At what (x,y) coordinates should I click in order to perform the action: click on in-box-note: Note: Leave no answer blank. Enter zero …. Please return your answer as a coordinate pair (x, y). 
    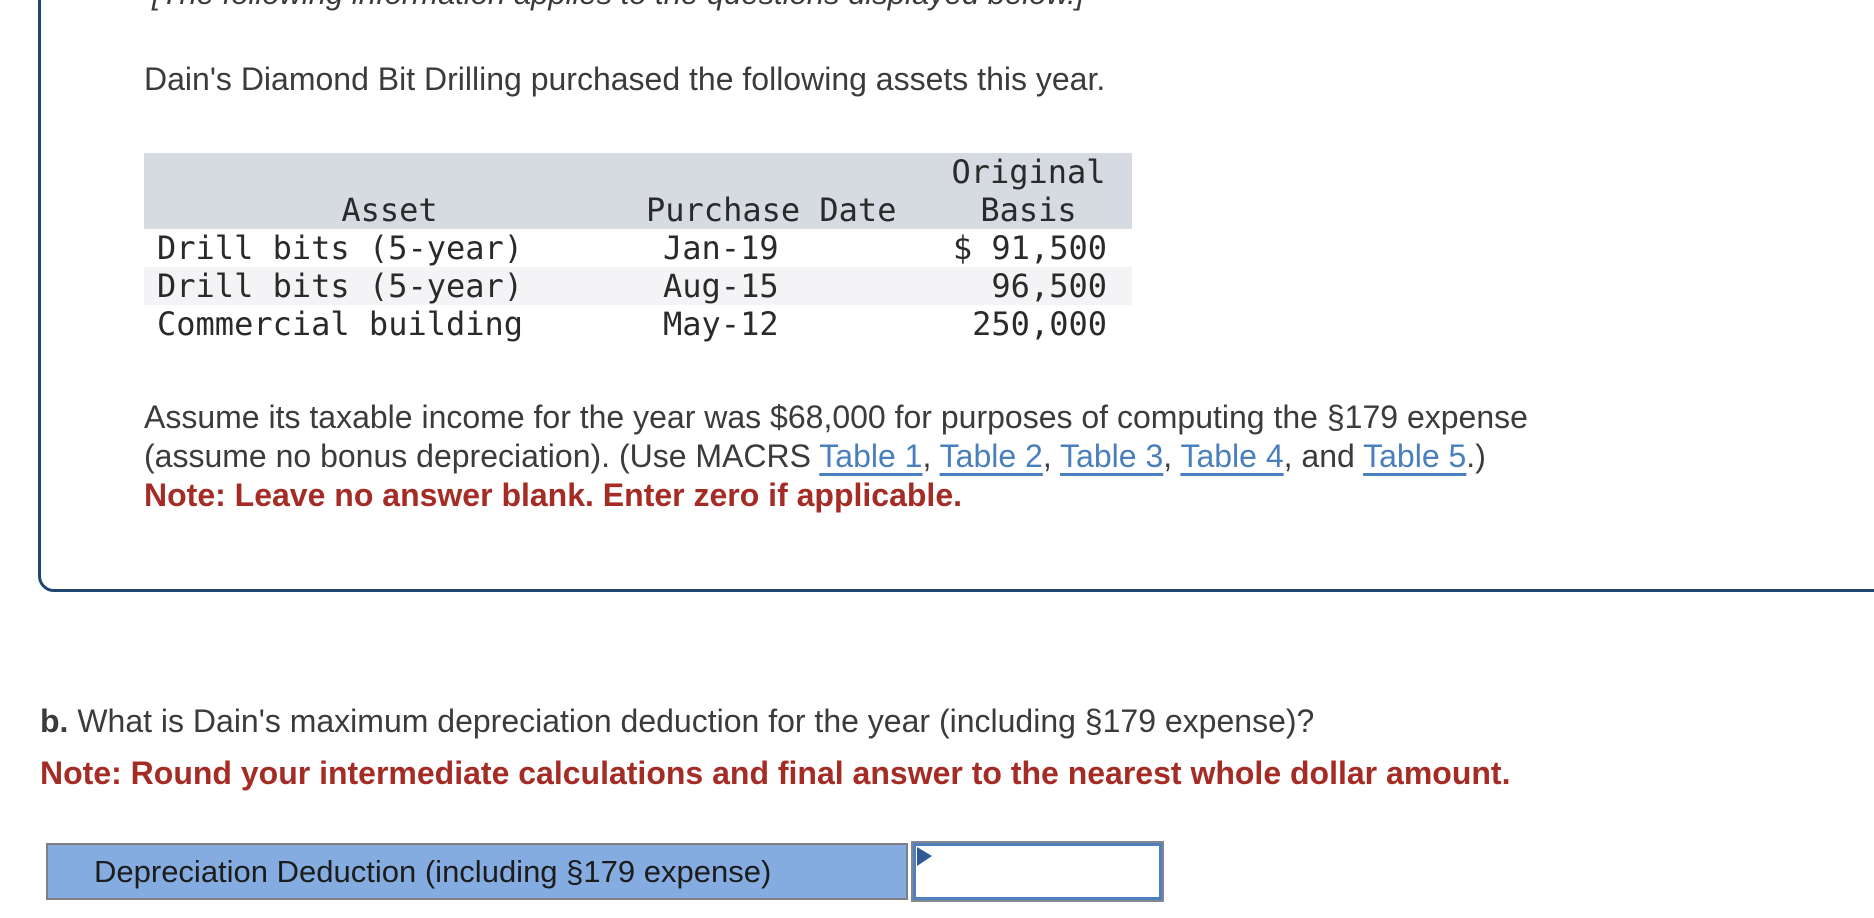
    Looking at the image, I should click on (553, 495).